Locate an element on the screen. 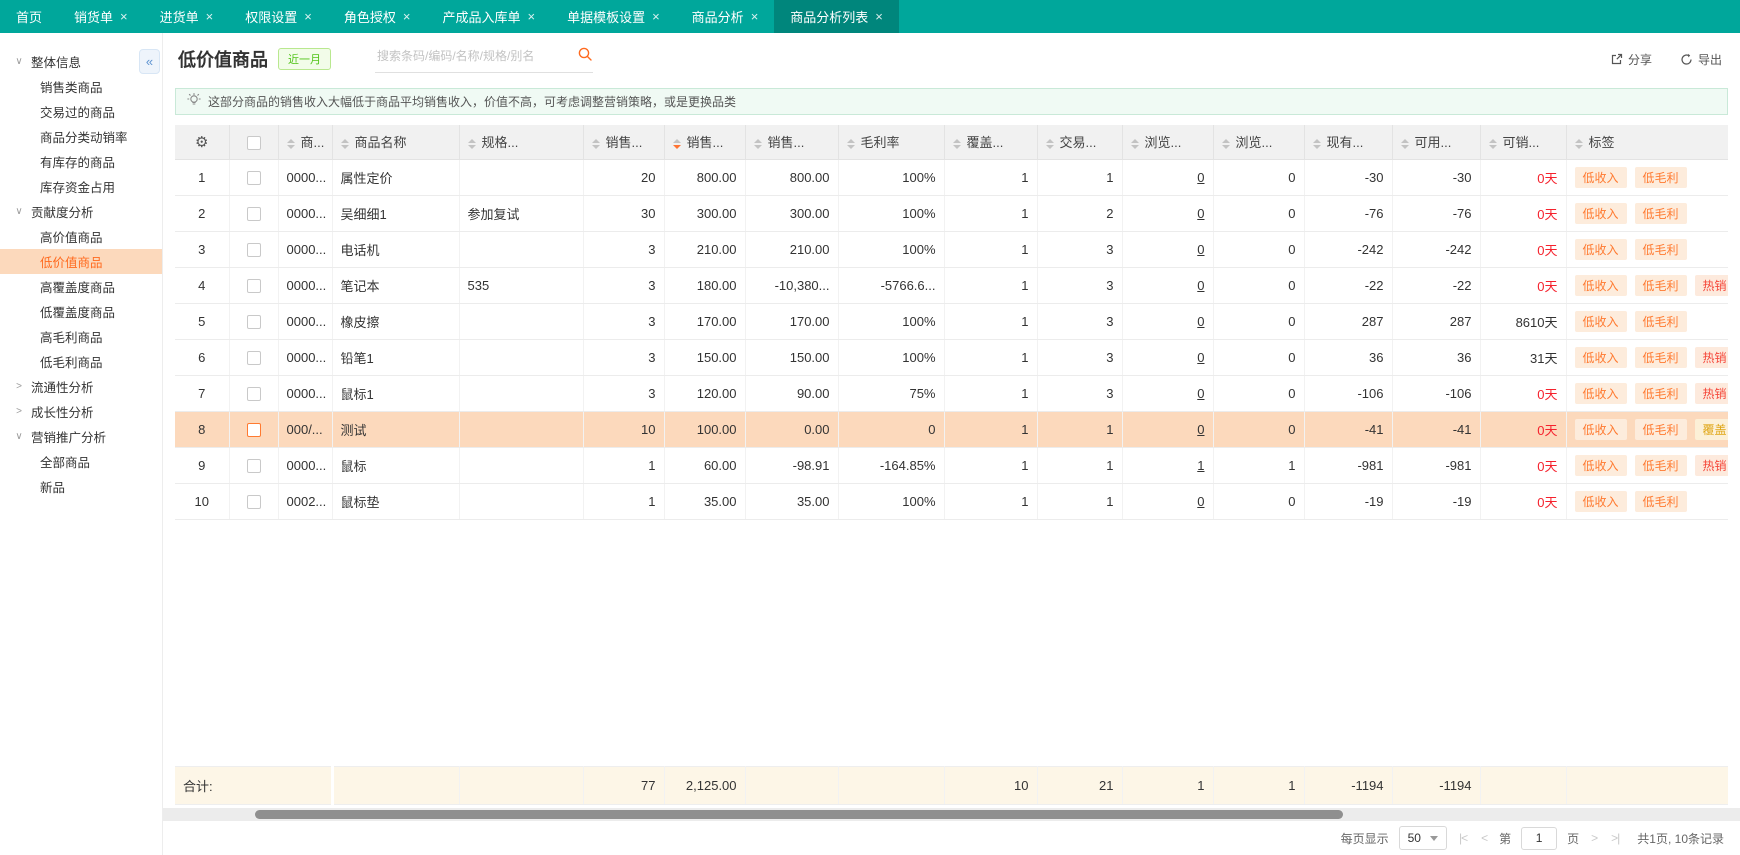  sidebar-item-高覆盖度商品: 高覆盖度商品 is located at coordinates (81, 286).